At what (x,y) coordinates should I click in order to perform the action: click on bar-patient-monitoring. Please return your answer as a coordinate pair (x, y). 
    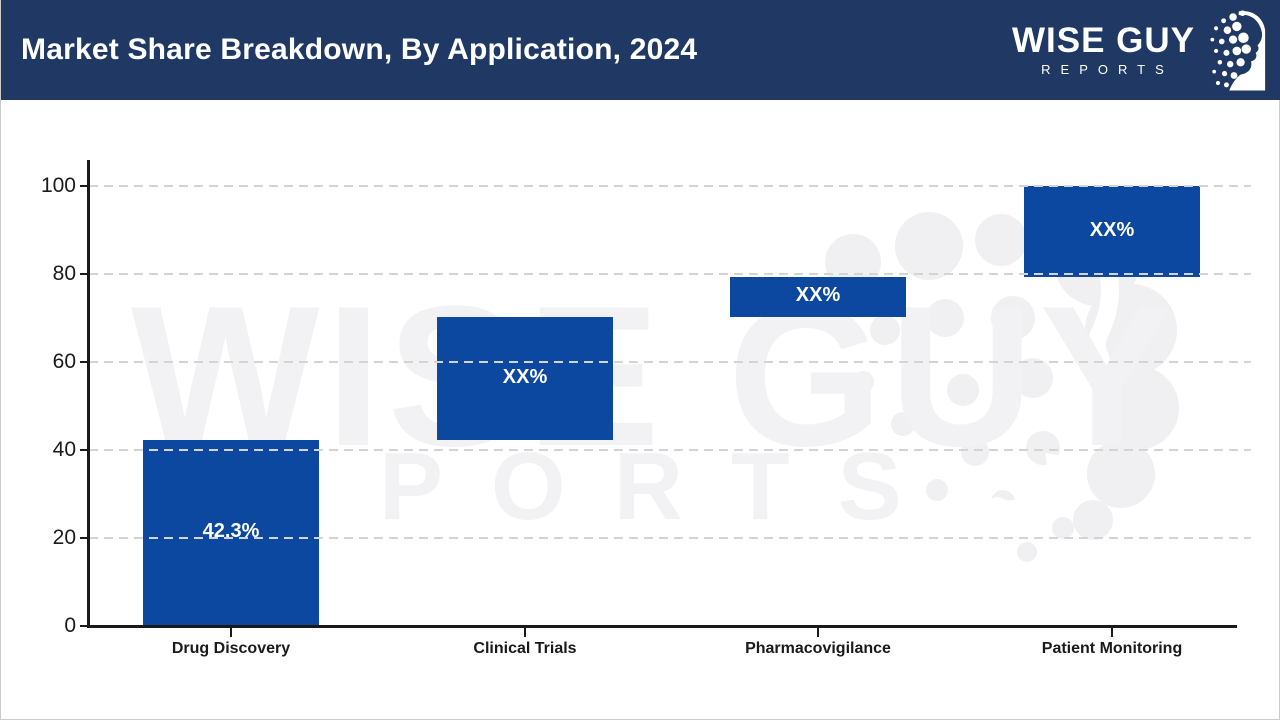
    Looking at the image, I should click on (1112, 232).